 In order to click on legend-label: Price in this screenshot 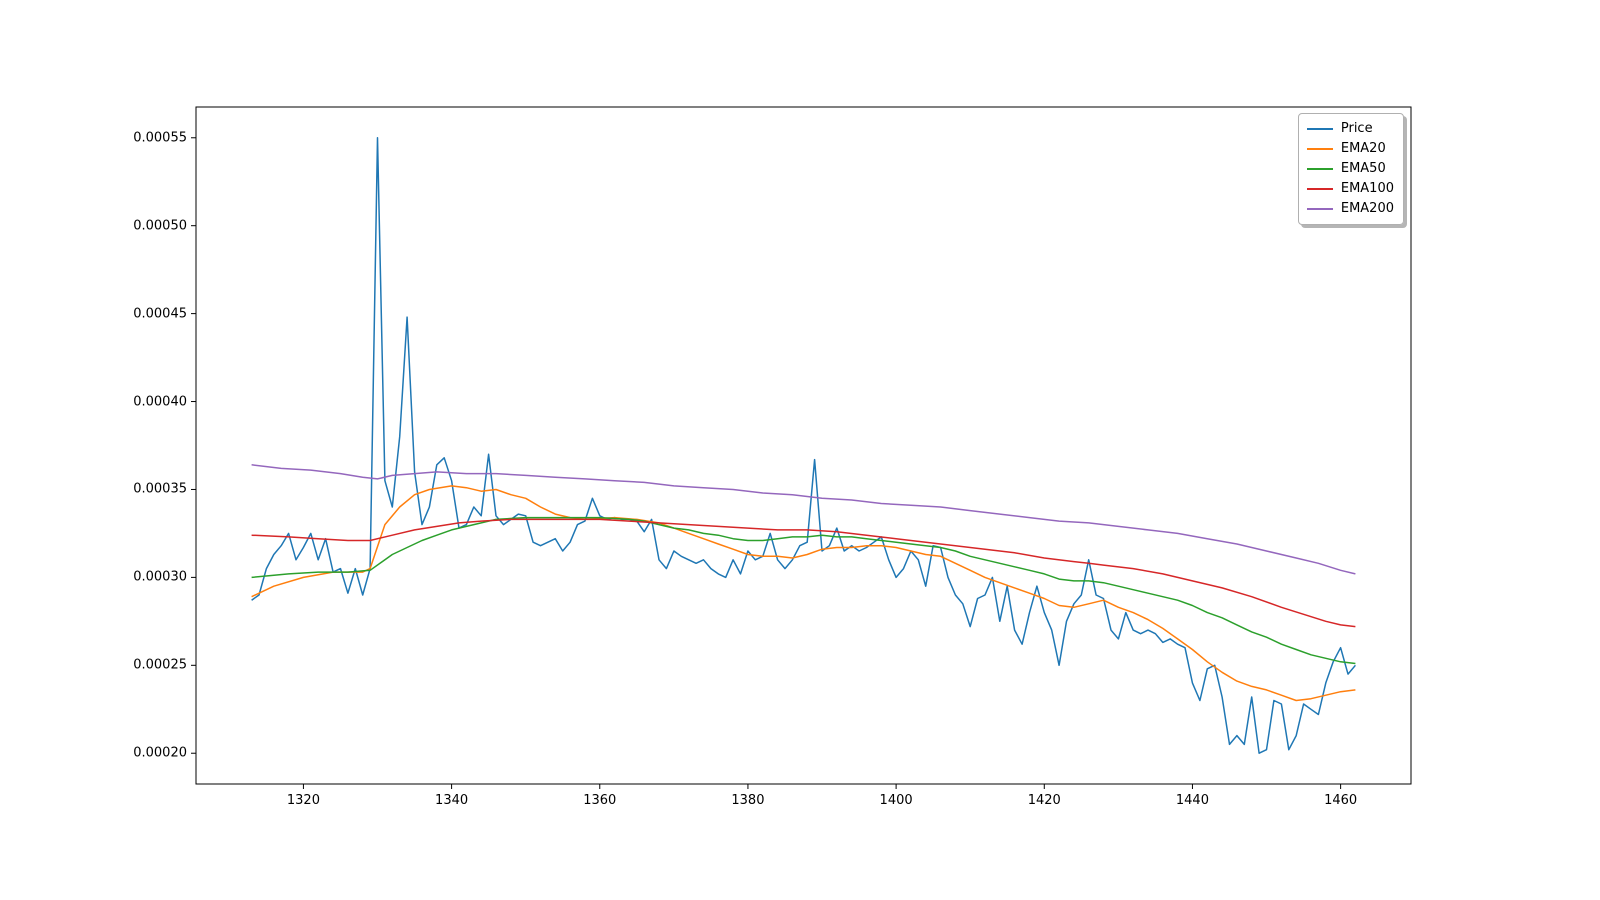, I will do `click(1356, 128)`.